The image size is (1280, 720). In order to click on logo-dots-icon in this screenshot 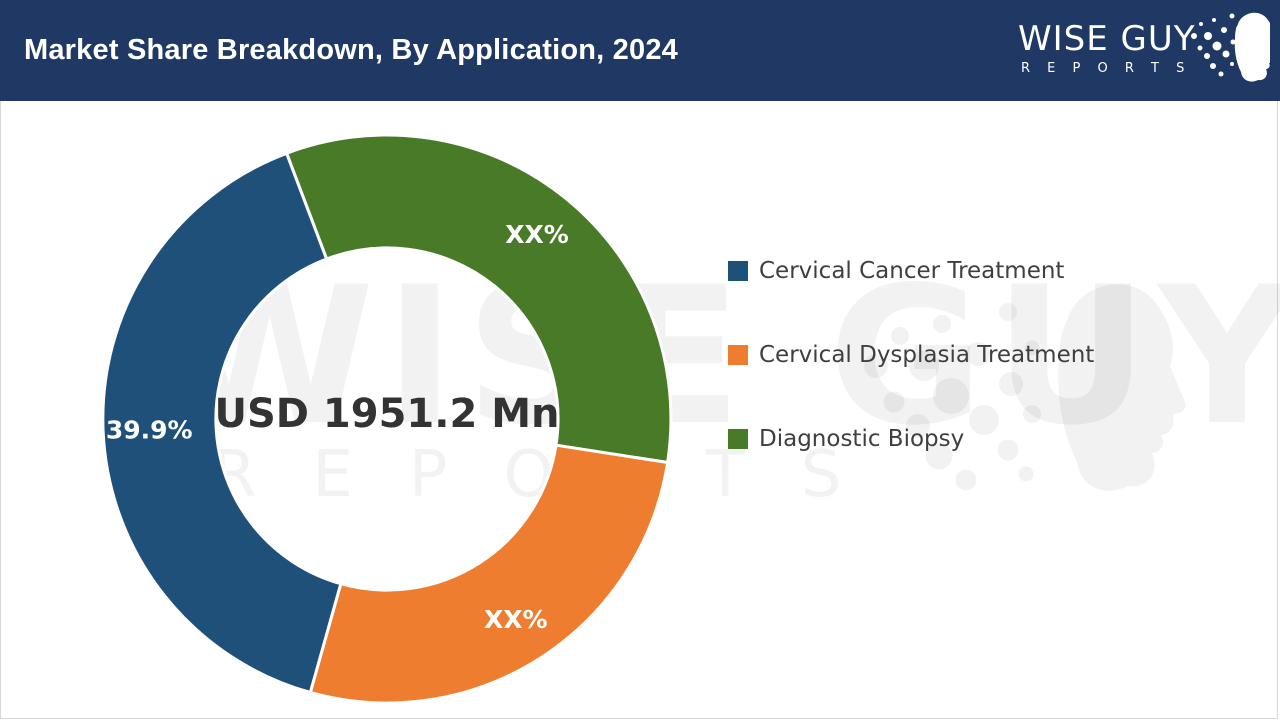, I will do `click(1215, 45)`.